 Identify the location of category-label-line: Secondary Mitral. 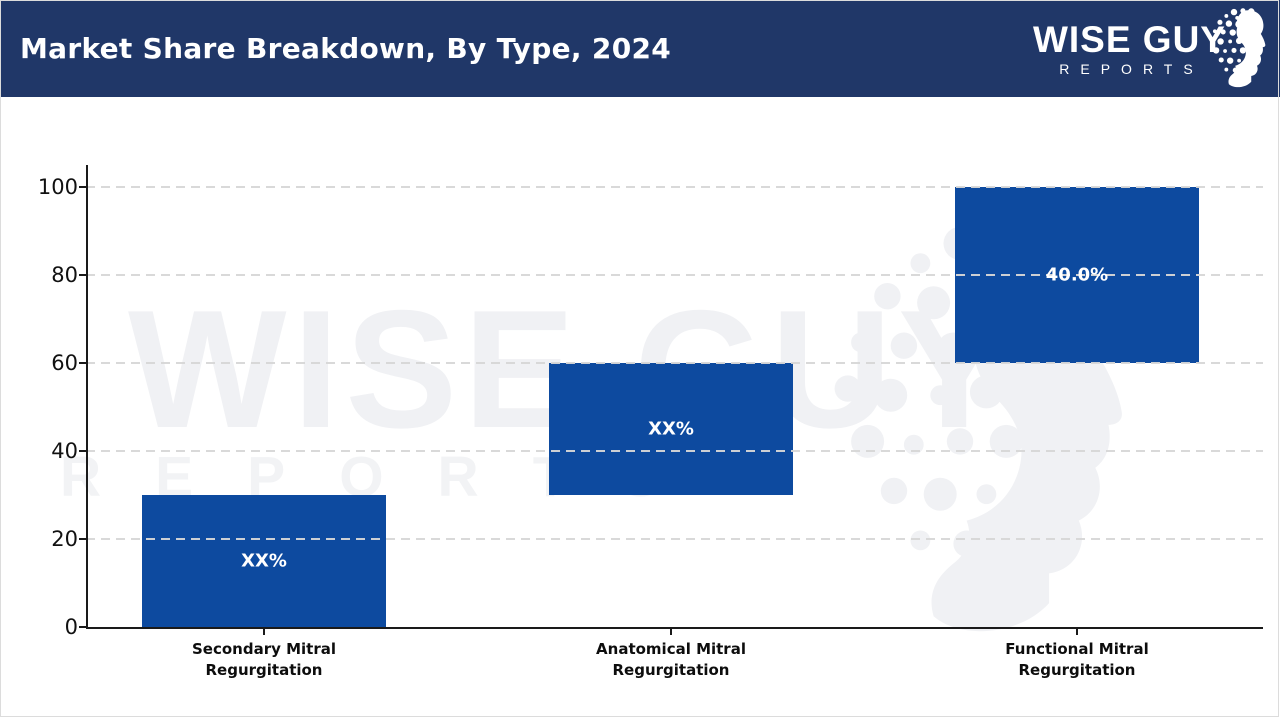
(263, 649).